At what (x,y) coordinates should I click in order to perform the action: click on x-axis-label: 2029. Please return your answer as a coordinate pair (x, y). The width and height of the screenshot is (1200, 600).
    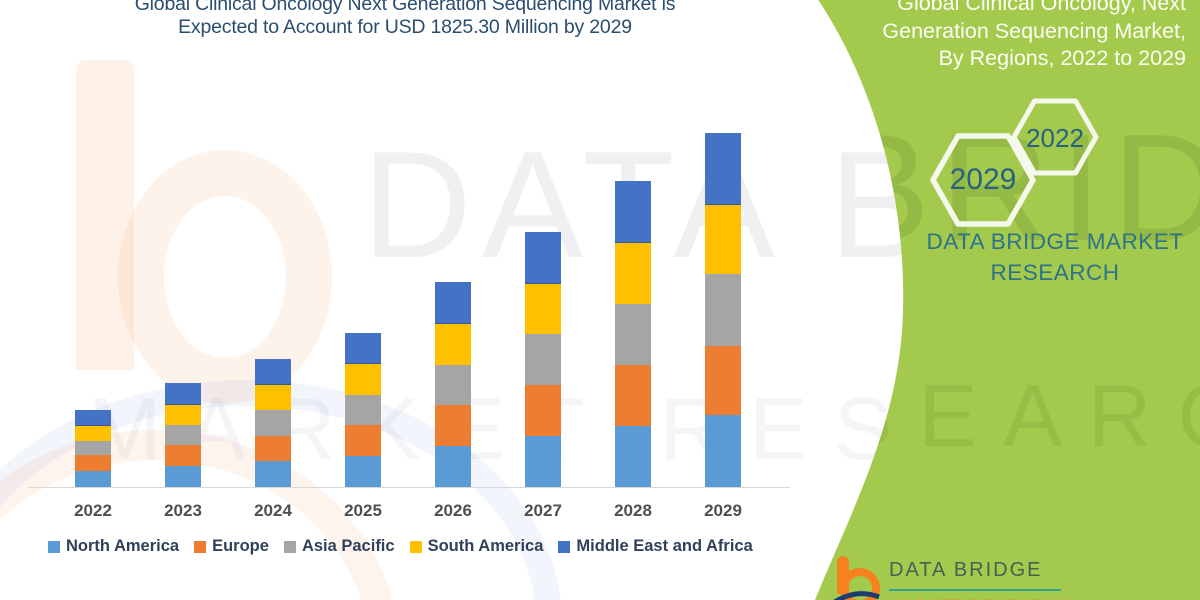
    Looking at the image, I should click on (723, 510).